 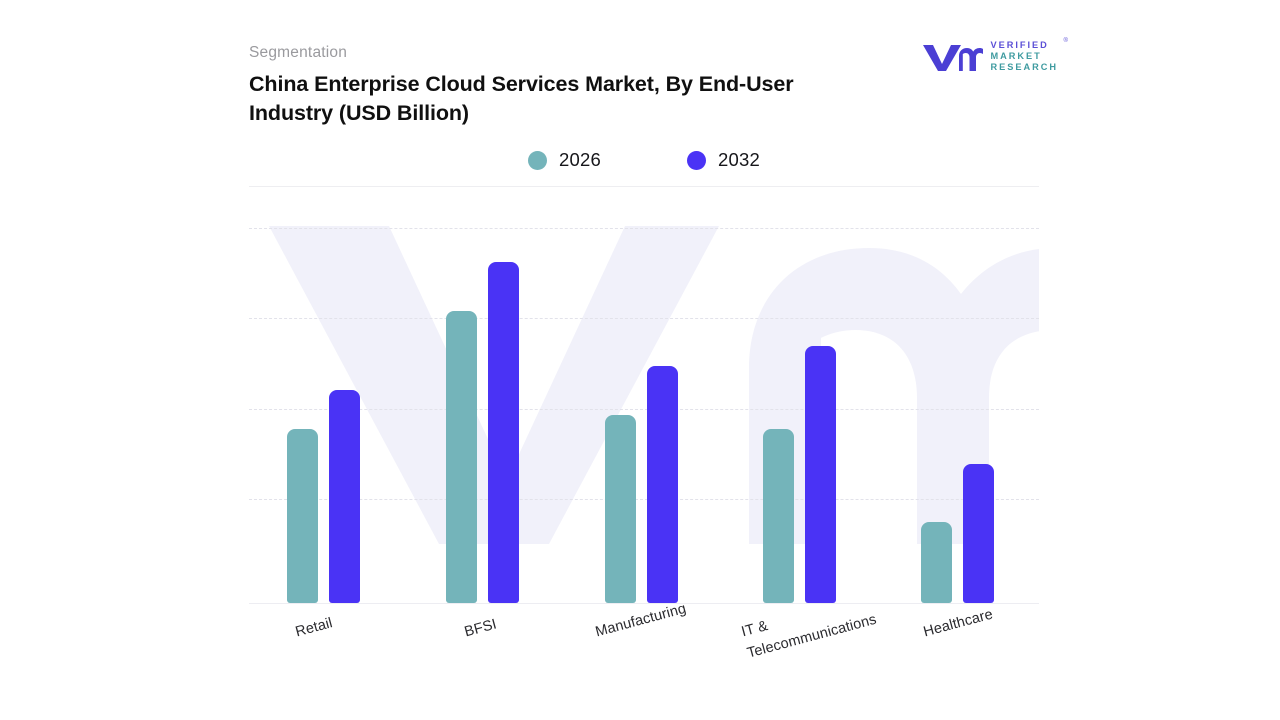 What do you see at coordinates (461, 457) in the screenshot?
I see `bar-bfsi-2026` at bounding box center [461, 457].